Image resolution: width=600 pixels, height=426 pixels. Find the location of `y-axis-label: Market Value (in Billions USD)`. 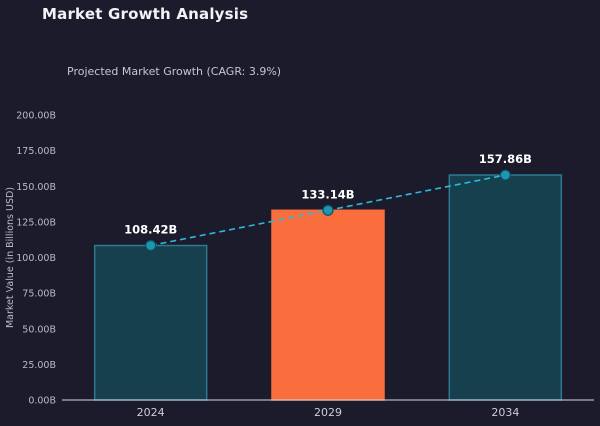

y-axis-label: Market Value (in Billions USD) is located at coordinates (10, 257).